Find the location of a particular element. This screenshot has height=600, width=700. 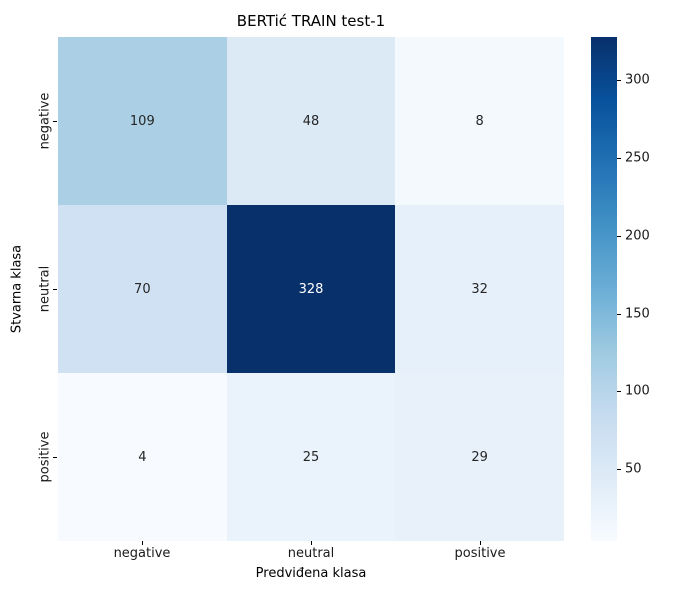

colorbar-tick-label: 100 is located at coordinates (637, 391).